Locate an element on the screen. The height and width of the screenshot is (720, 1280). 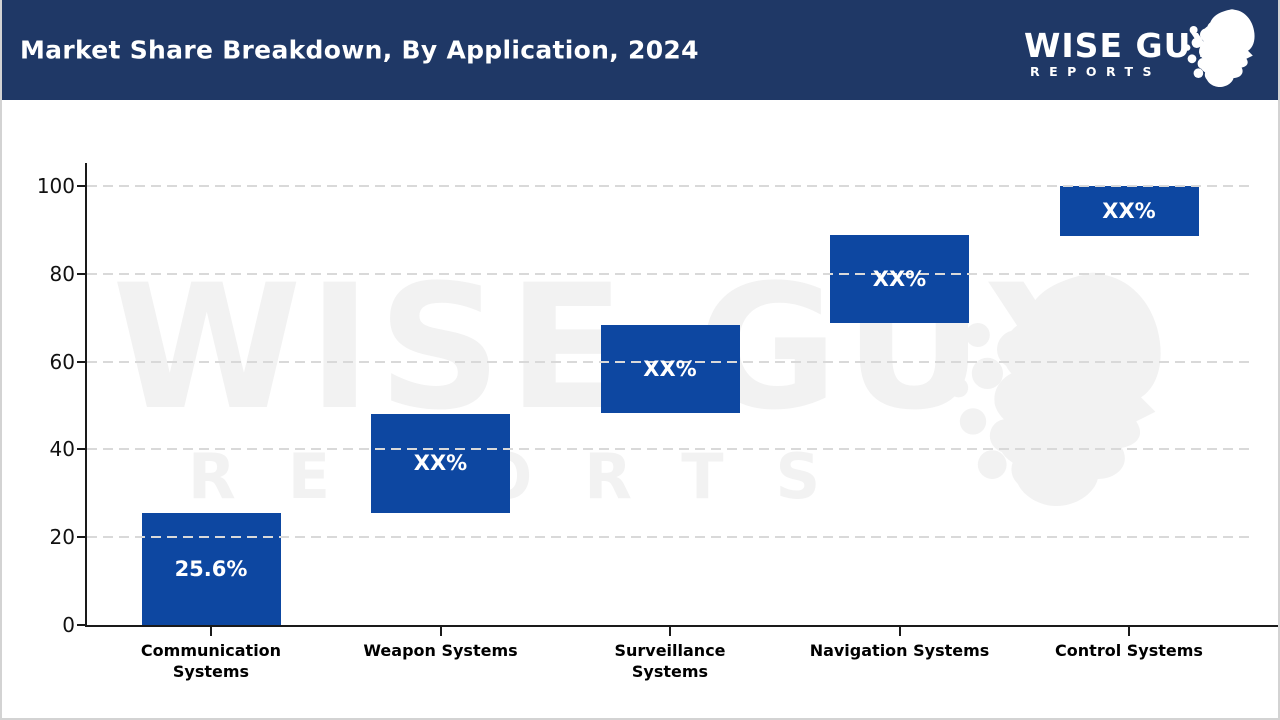
x-category-label: Control Systems is located at coordinates (1129, 650).